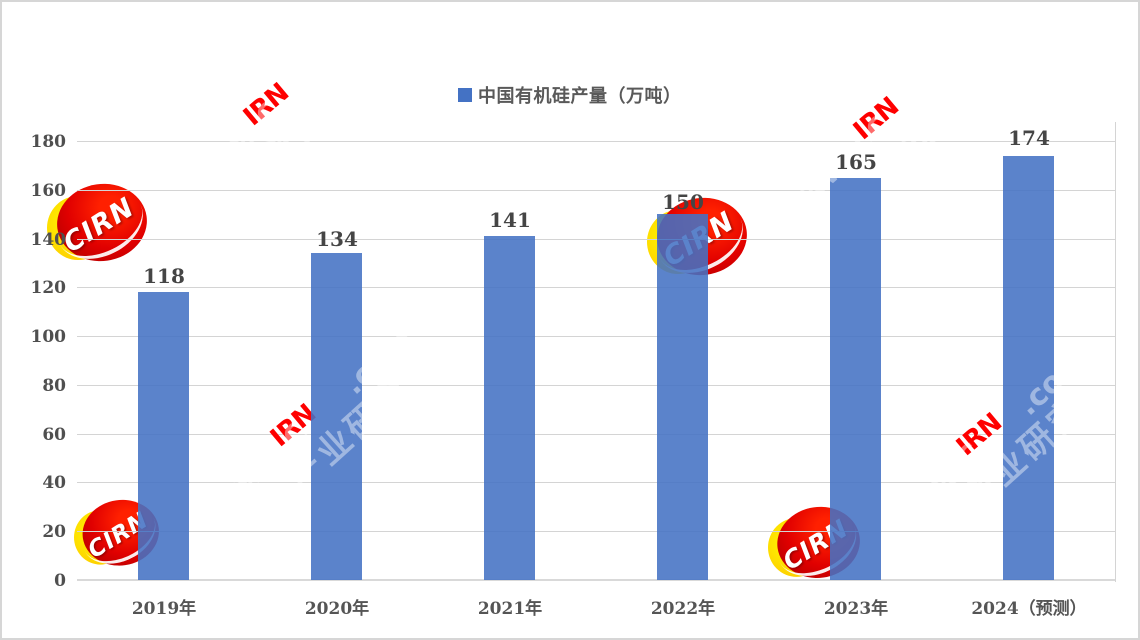 The width and height of the screenshot is (1140, 640). What do you see at coordinates (48, 288) in the screenshot?
I see `ytick-120: 120` at bounding box center [48, 288].